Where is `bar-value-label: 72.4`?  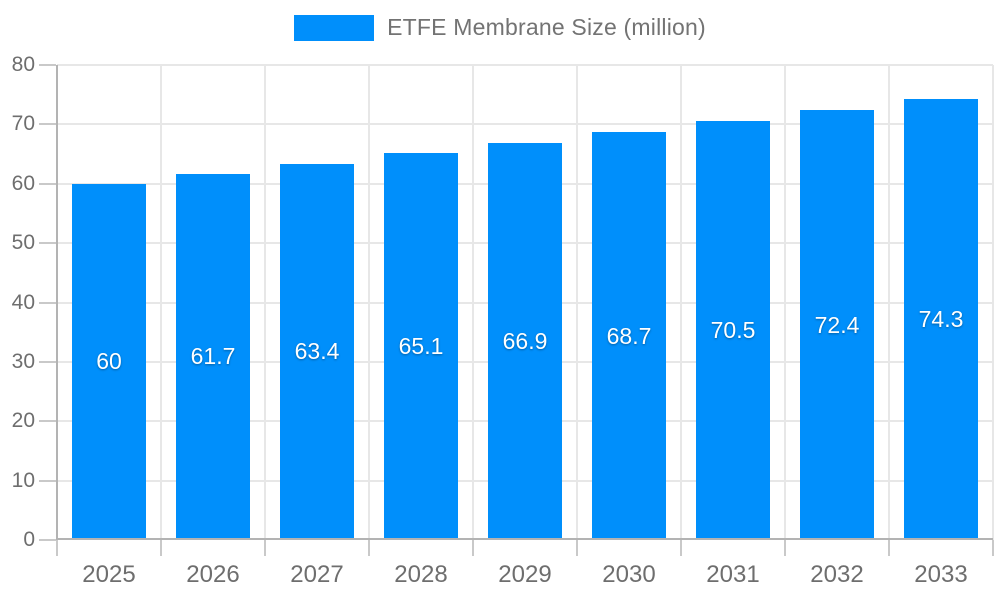 bar-value-label: 72.4 is located at coordinates (837, 324).